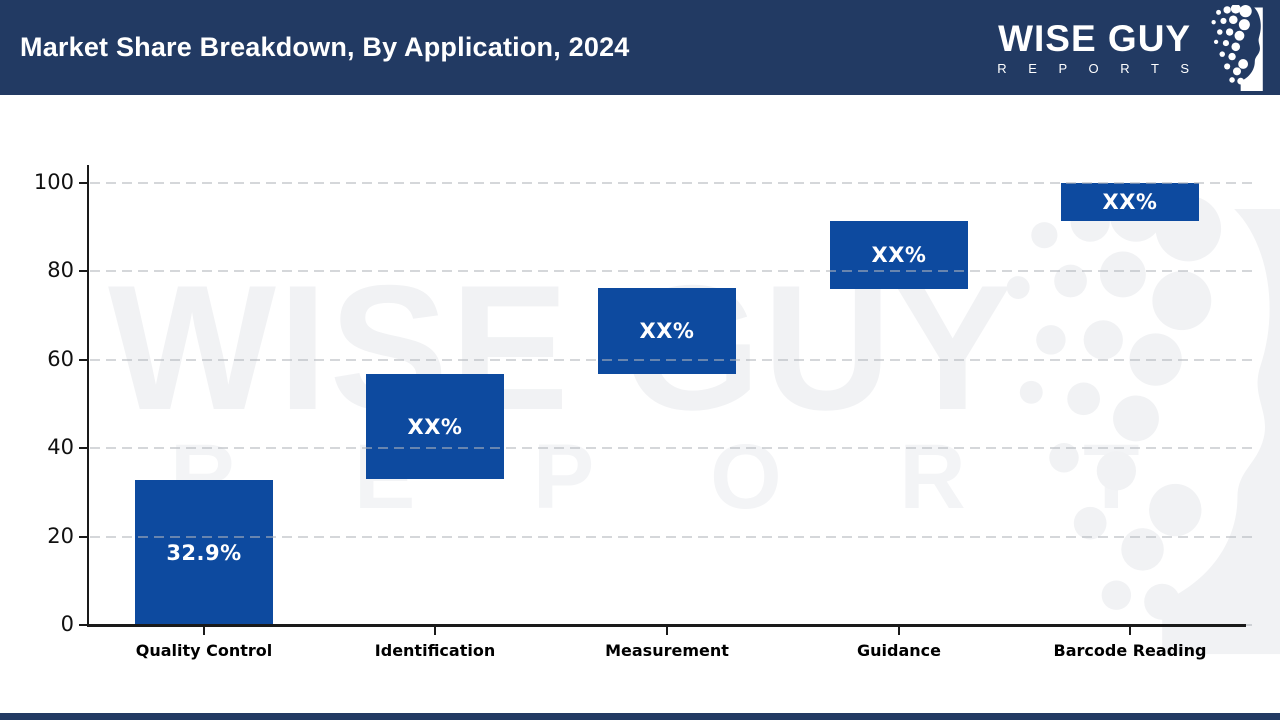  I want to click on x-tick-label-guidance: Guidance, so click(899, 650).